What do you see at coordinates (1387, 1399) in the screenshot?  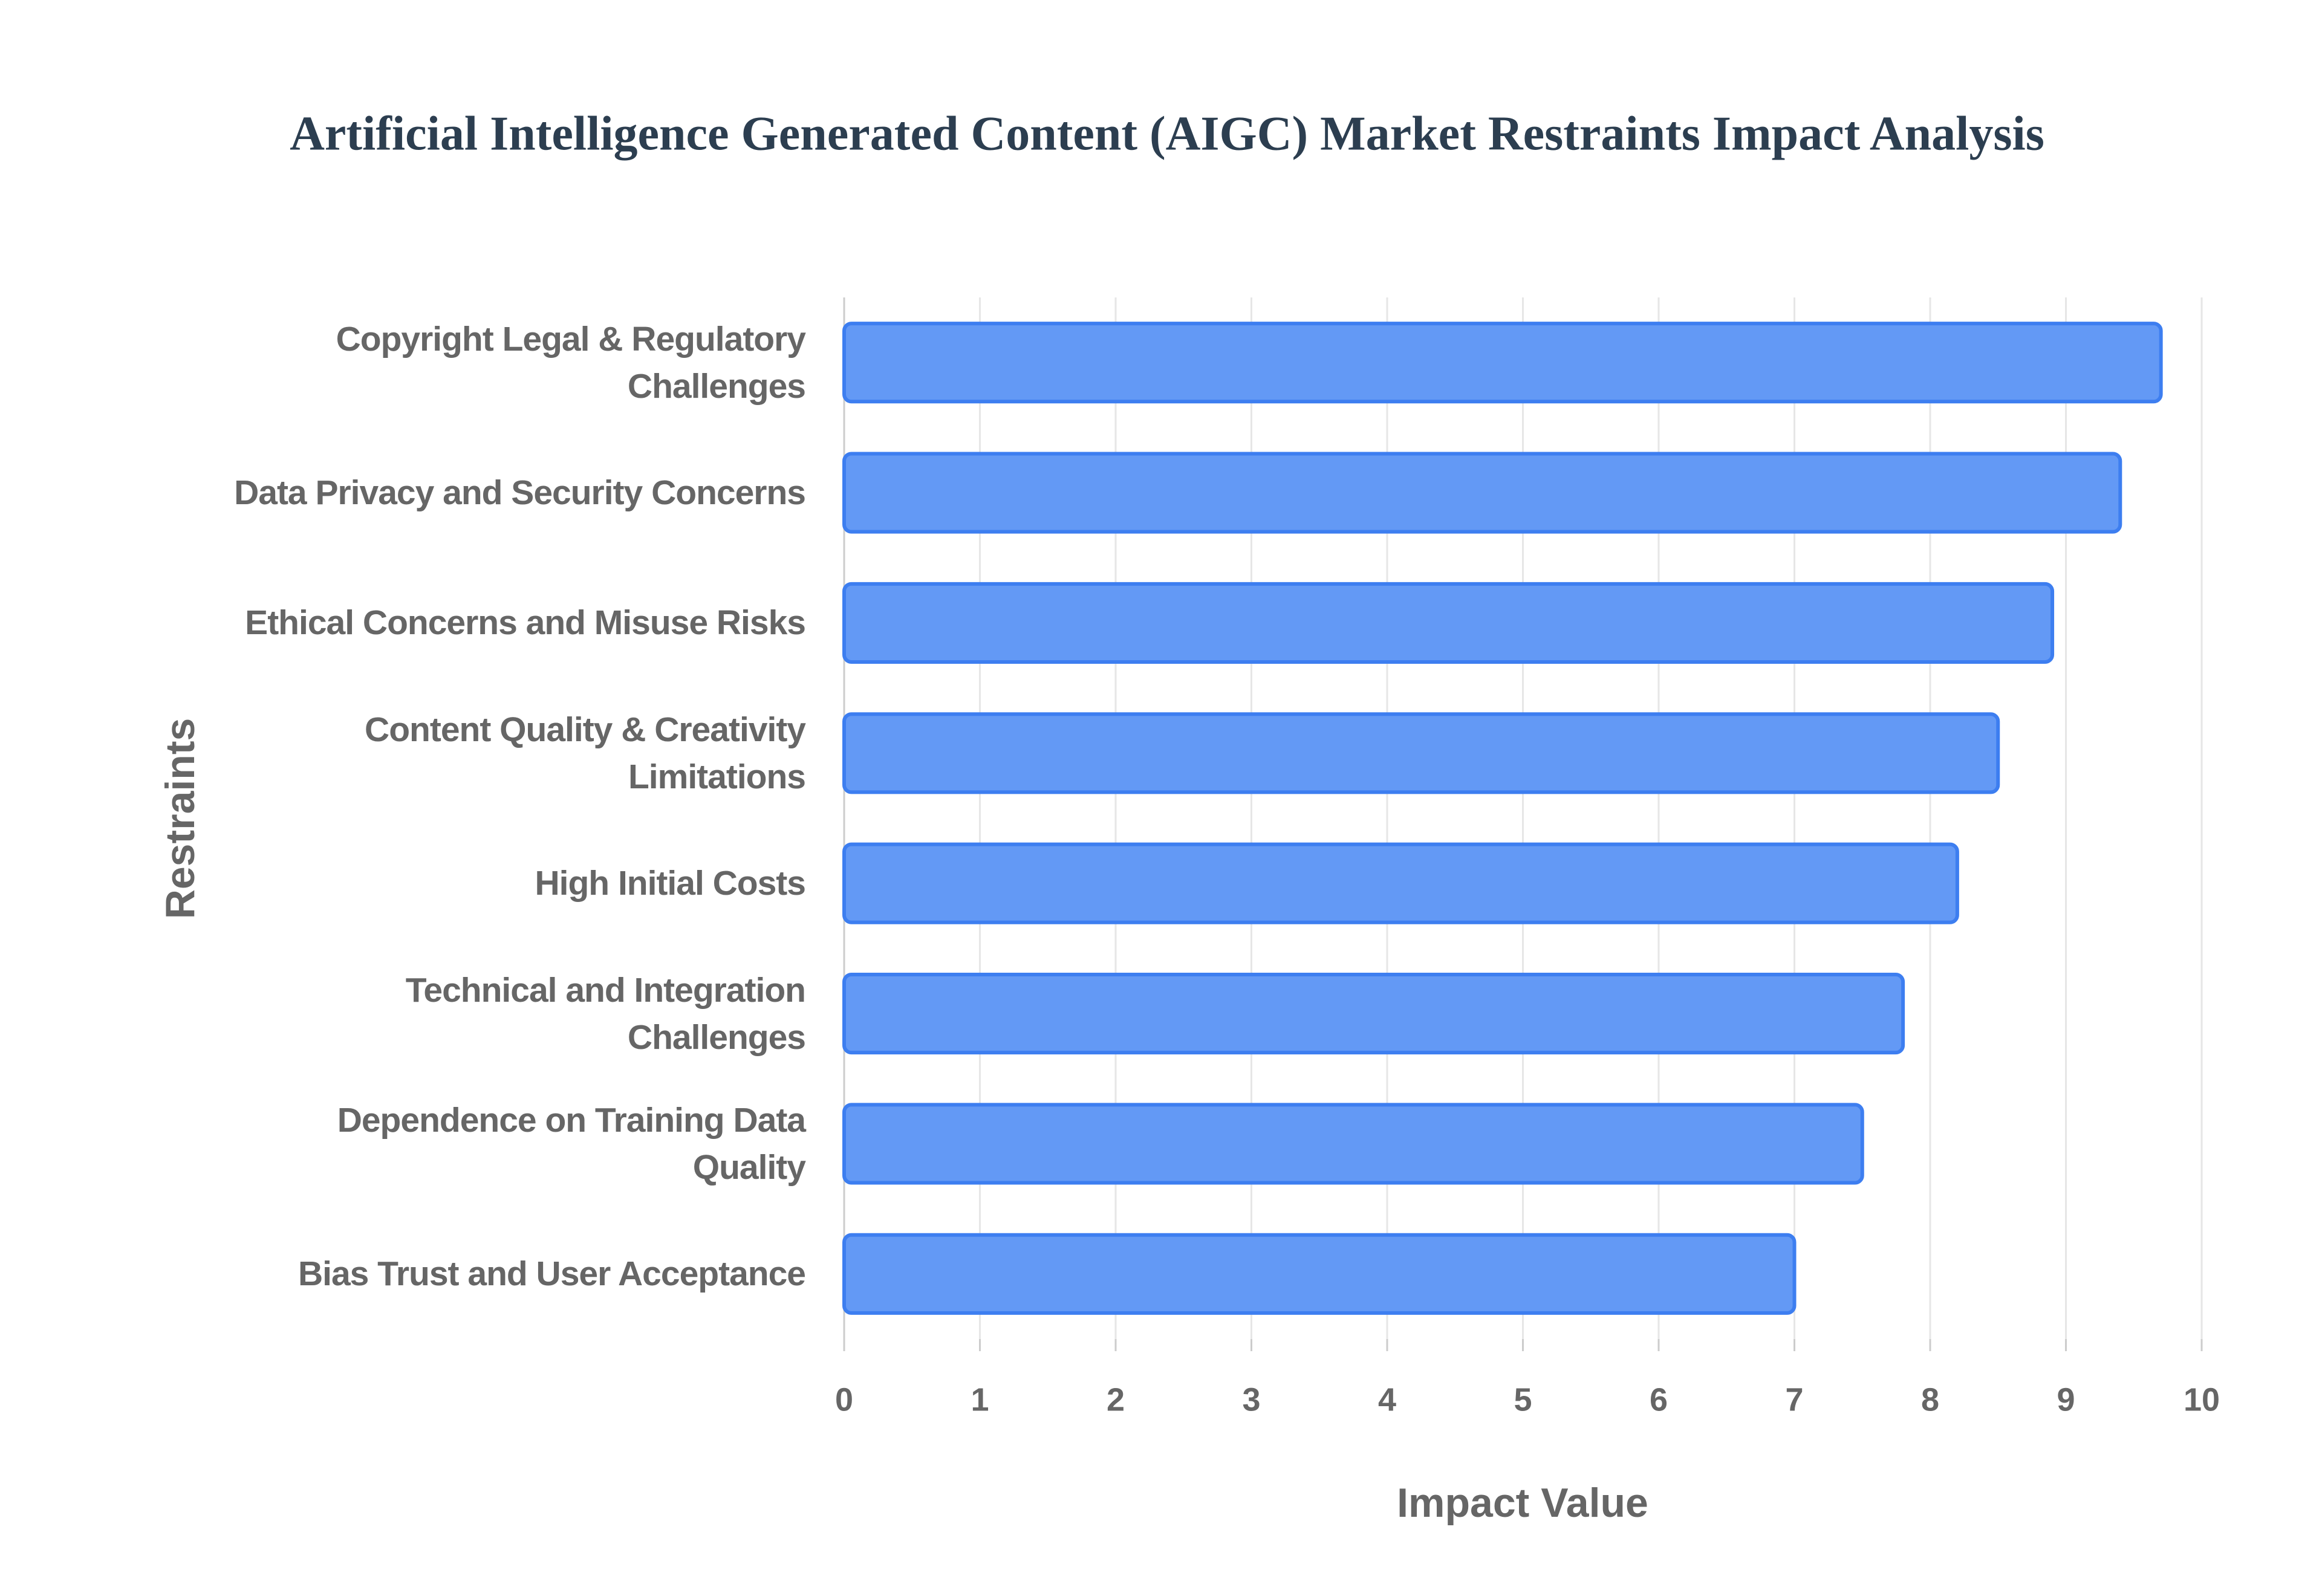 I see `x-tick-label: 4` at bounding box center [1387, 1399].